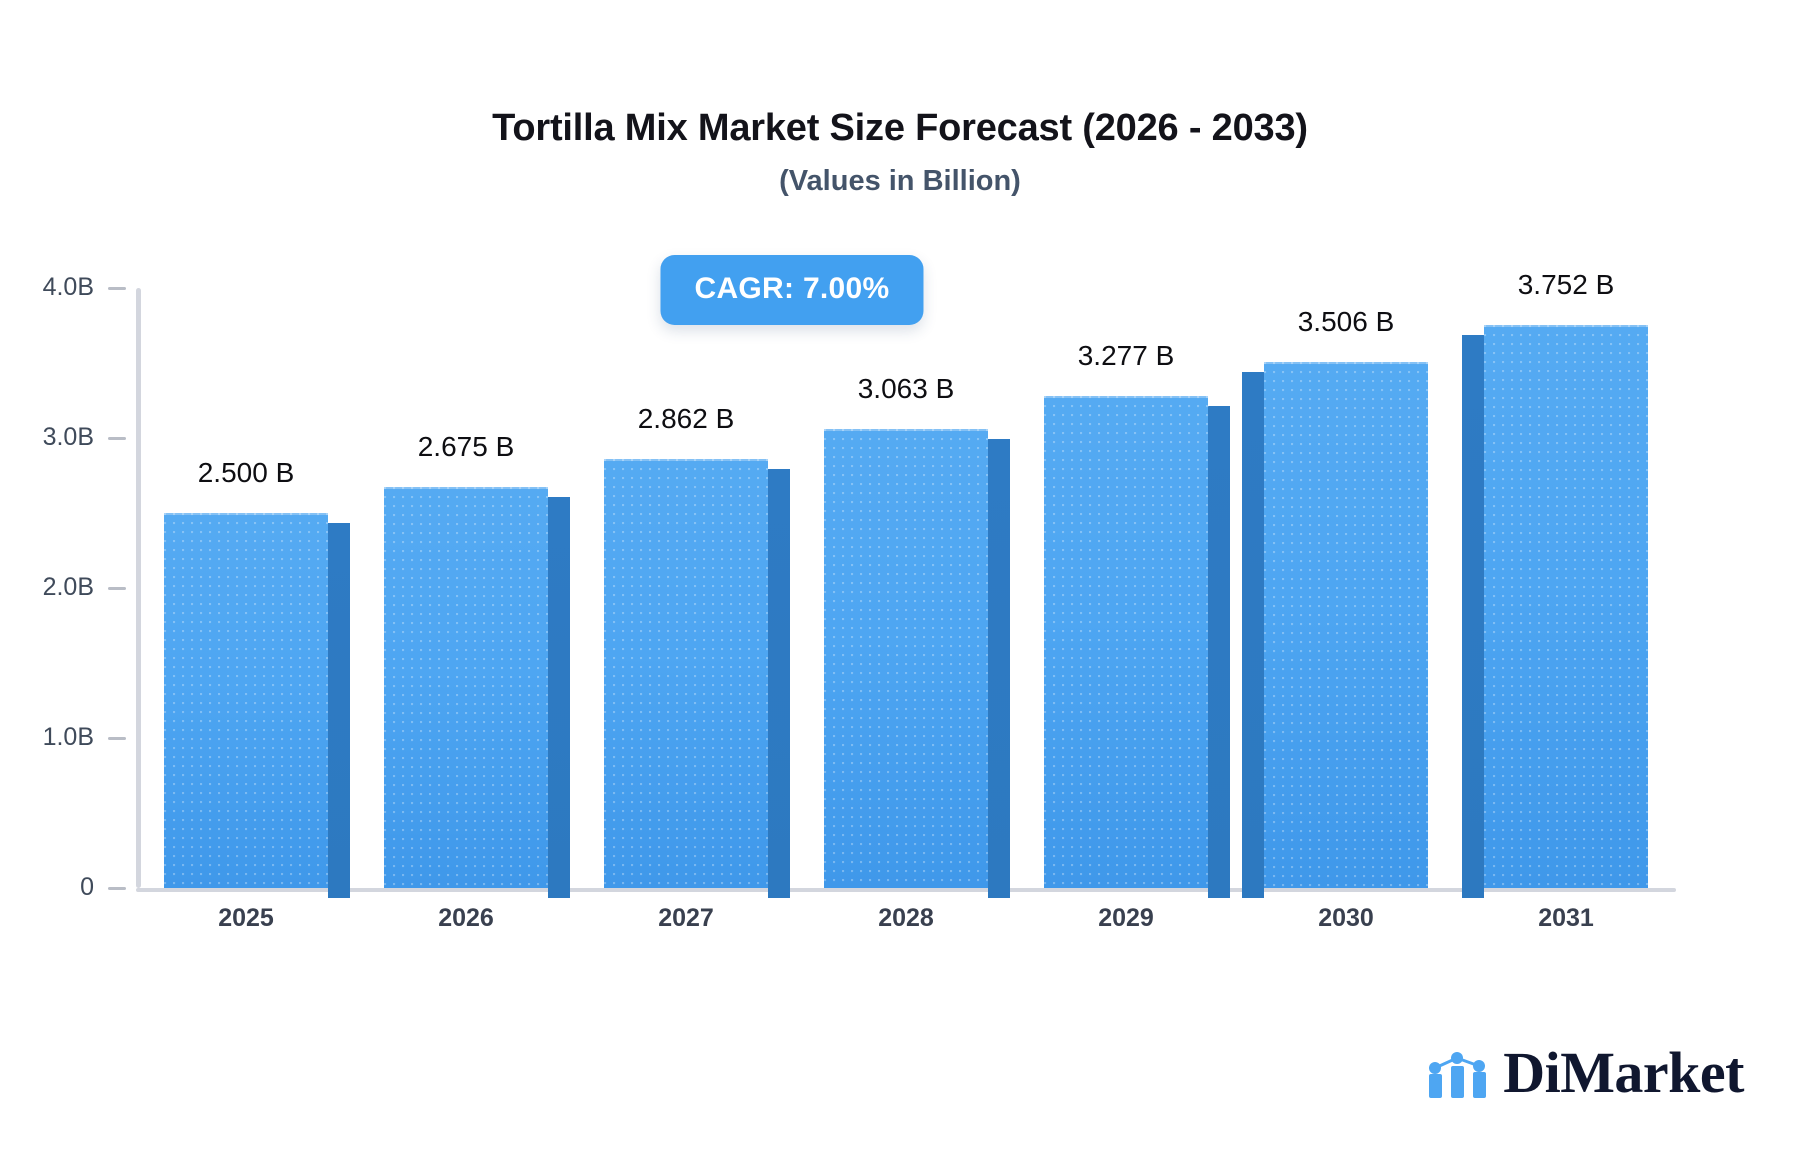  Describe the element at coordinates (1126, 918) in the screenshot. I see `x-axis-label-2029: 2029` at that location.